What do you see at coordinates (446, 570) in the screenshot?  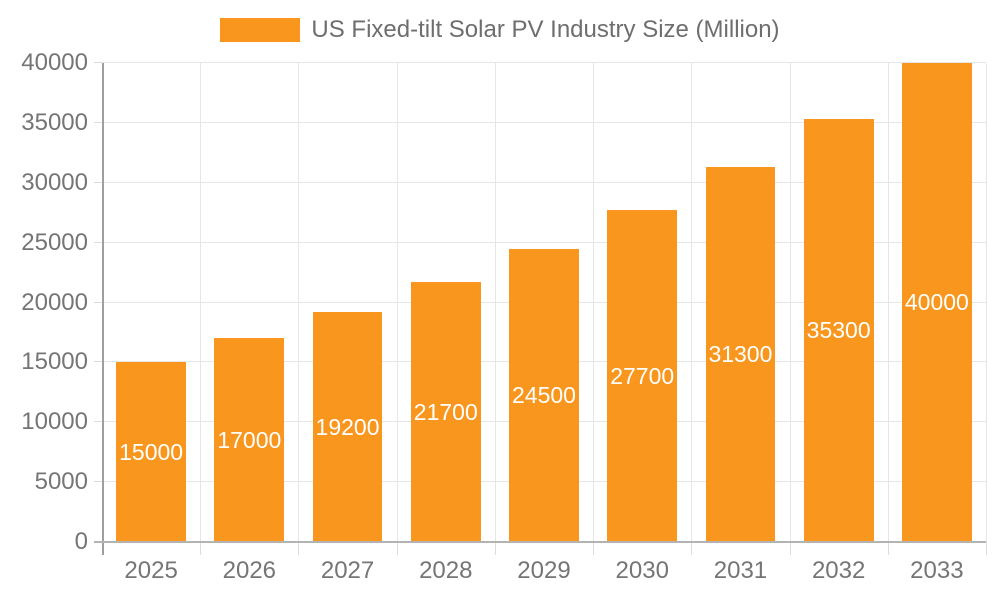 I see `x-axis-label-2028: 2028` at bounding box center [446, 570].